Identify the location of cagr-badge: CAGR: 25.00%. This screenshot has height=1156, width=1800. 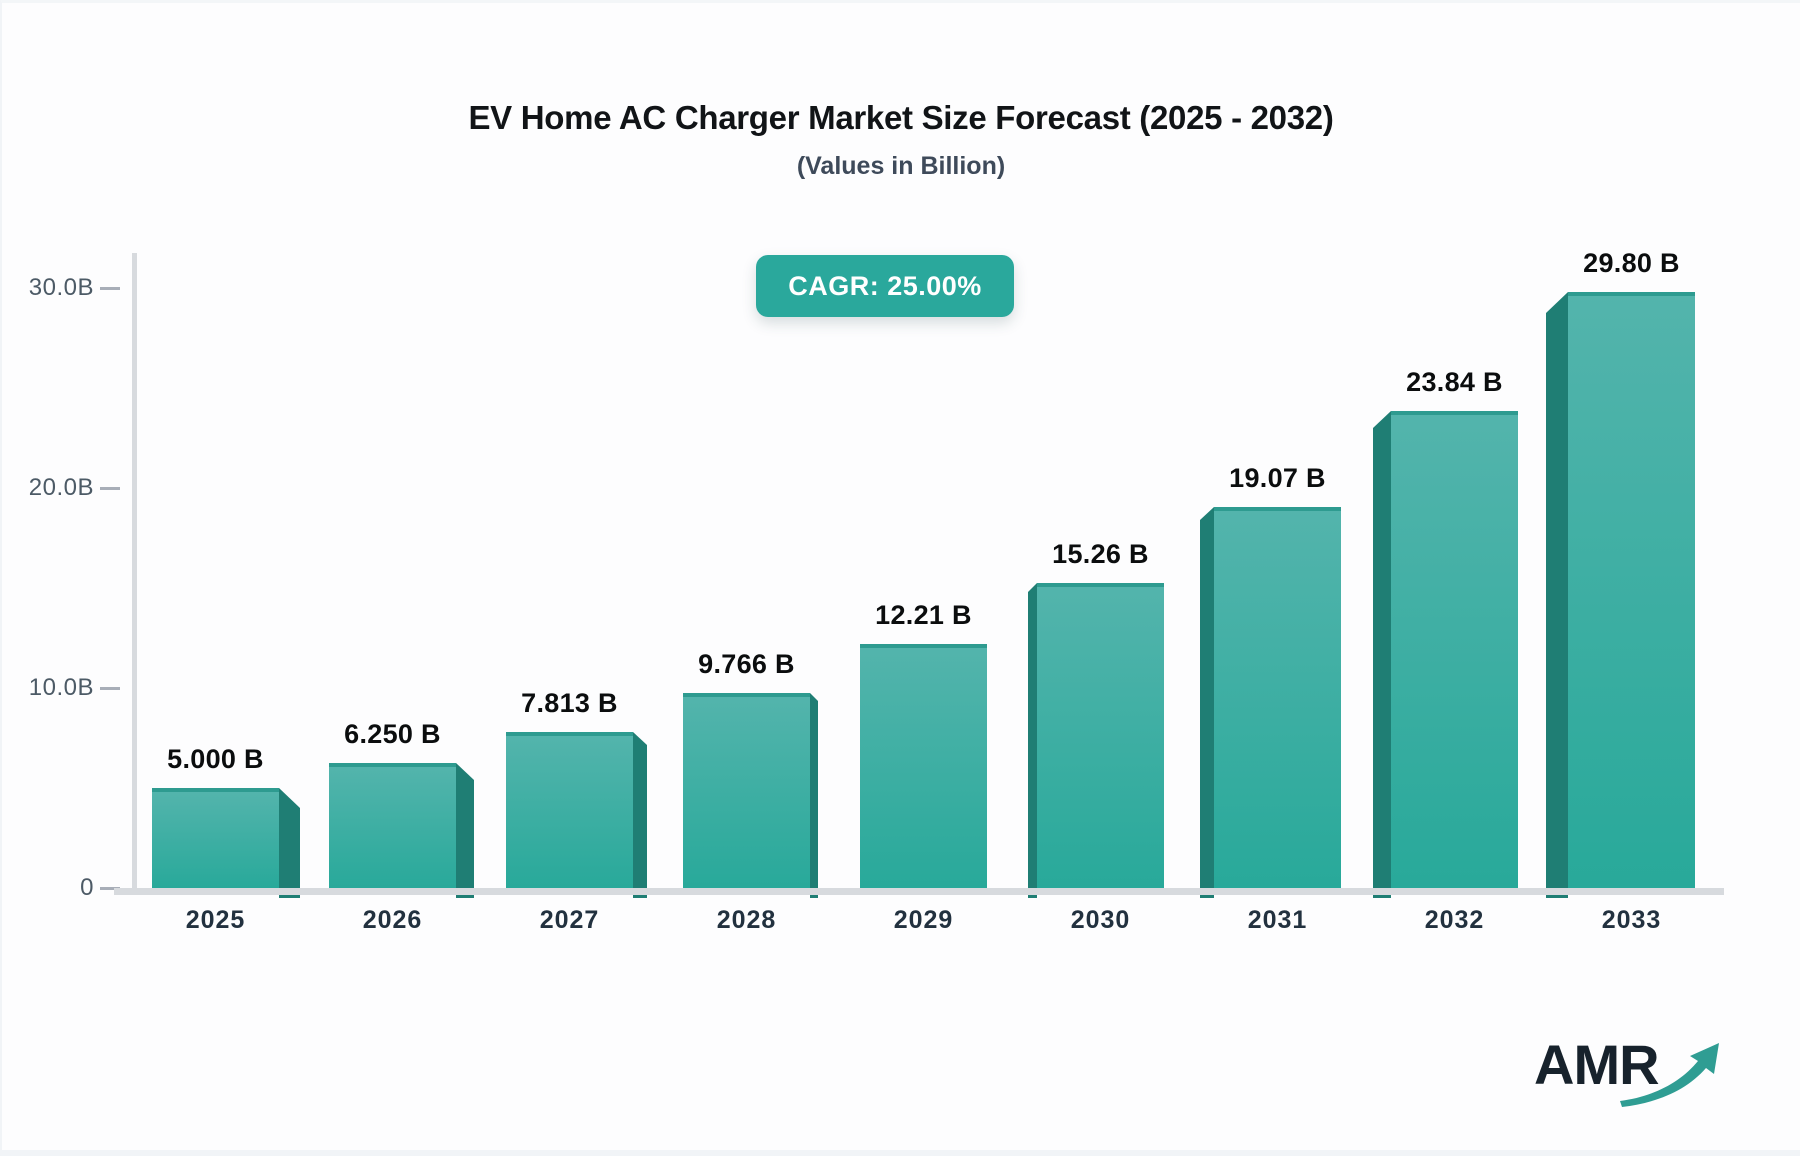
(885, 286).